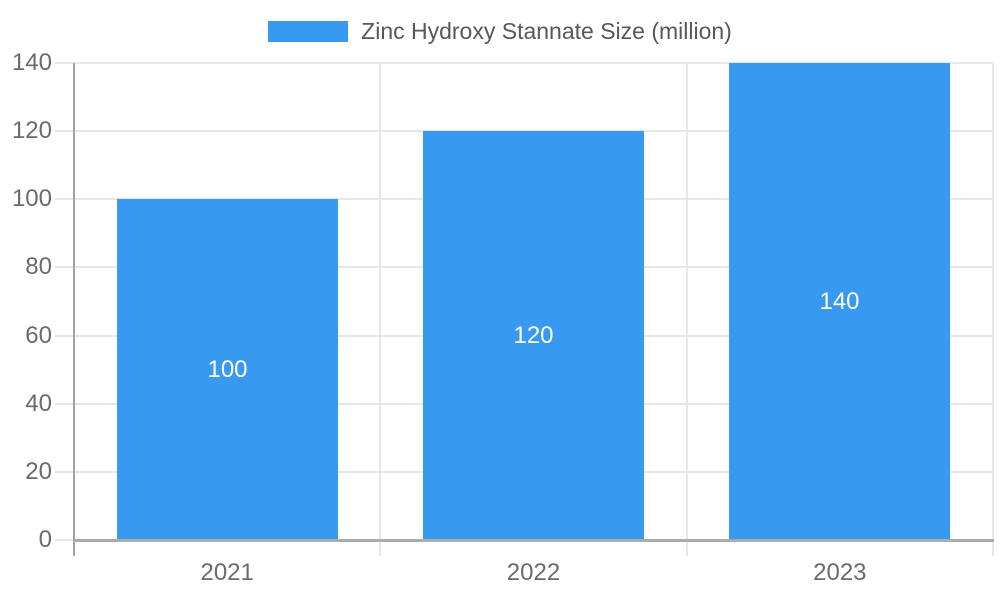  I want to click on x-axis-line, so click(534, 540).